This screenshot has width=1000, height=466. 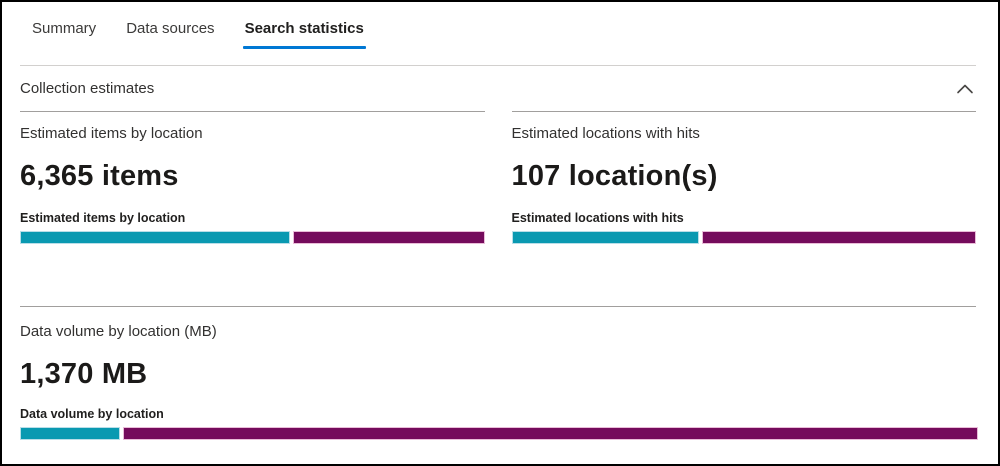 What do you see at coordinates (304, 47) in the screenshot?
I see `active-tab-underline` at bounding box center [304, 47].